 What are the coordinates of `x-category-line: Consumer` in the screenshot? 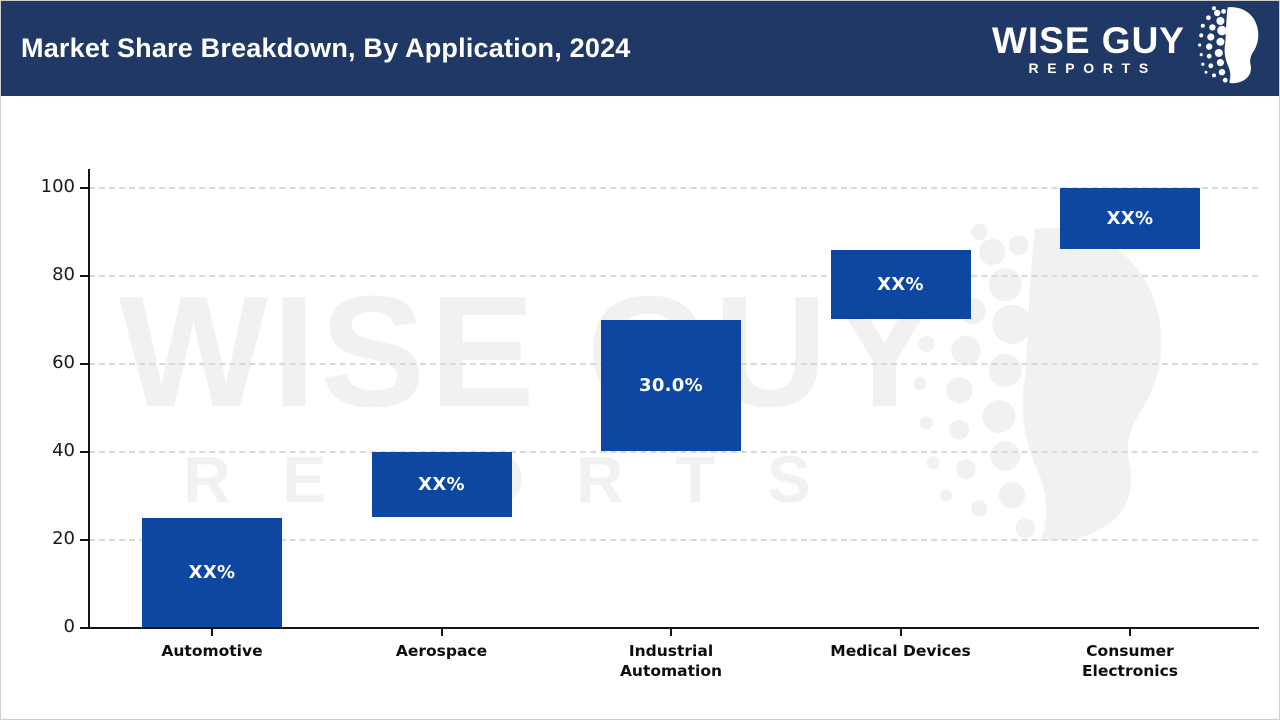 It's located at (1130, 651).